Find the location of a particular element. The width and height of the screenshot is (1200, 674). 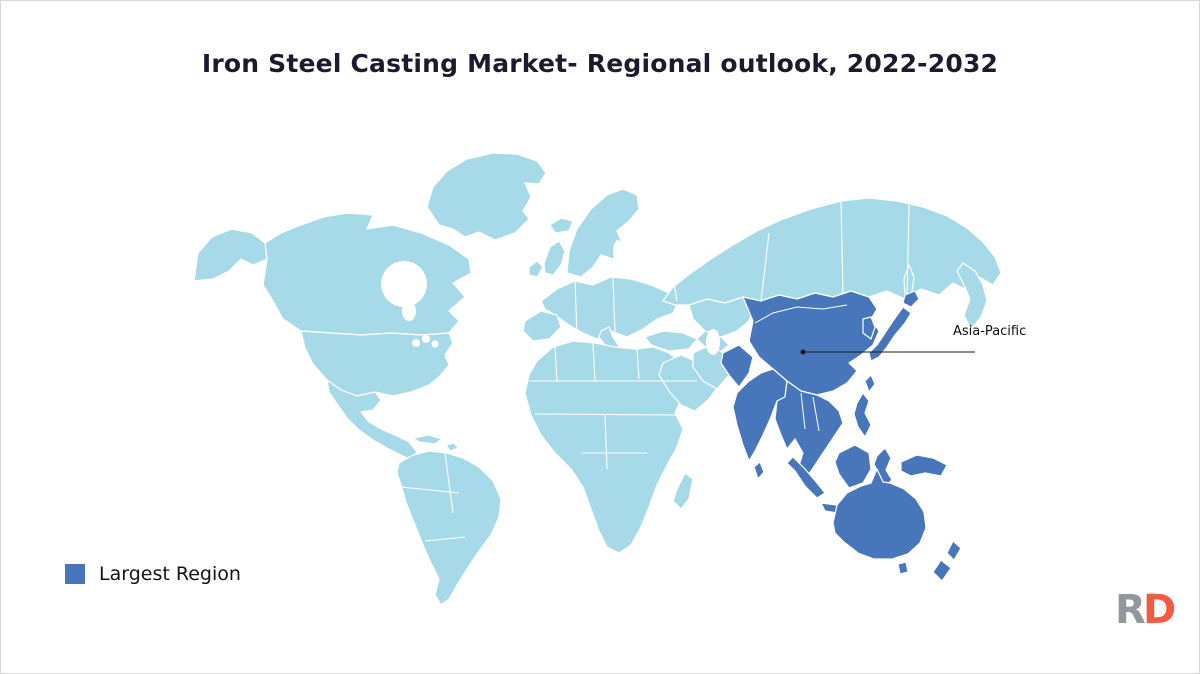

landmass-turkey is located at coordinates (671, 341).